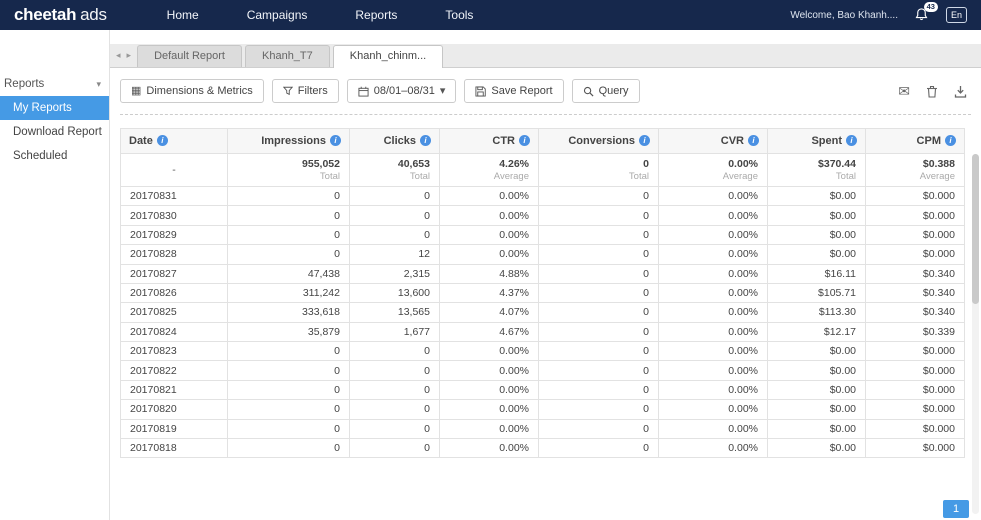 This screenshot has height=520, width=981. I want to click on sidebar-item-download-report: Download Report, so click(57, 132).